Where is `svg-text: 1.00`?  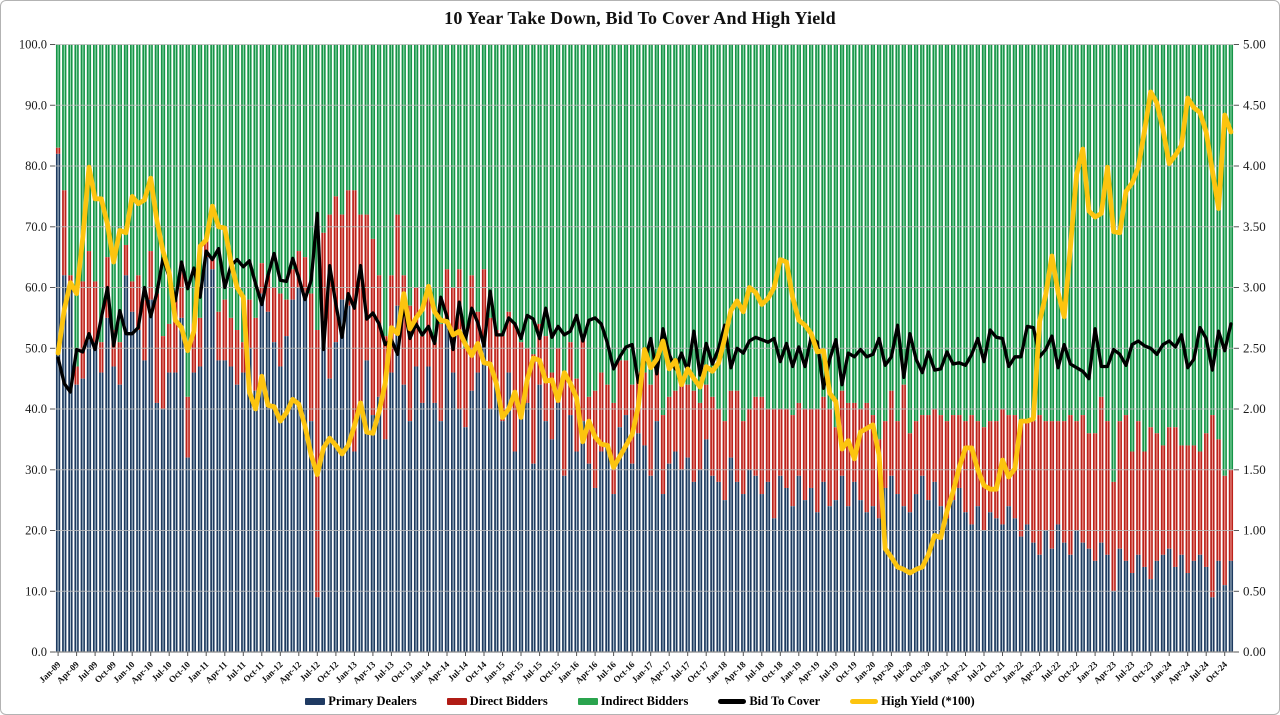
svg-text: 1.00 is located at coordinates (1254, 530).